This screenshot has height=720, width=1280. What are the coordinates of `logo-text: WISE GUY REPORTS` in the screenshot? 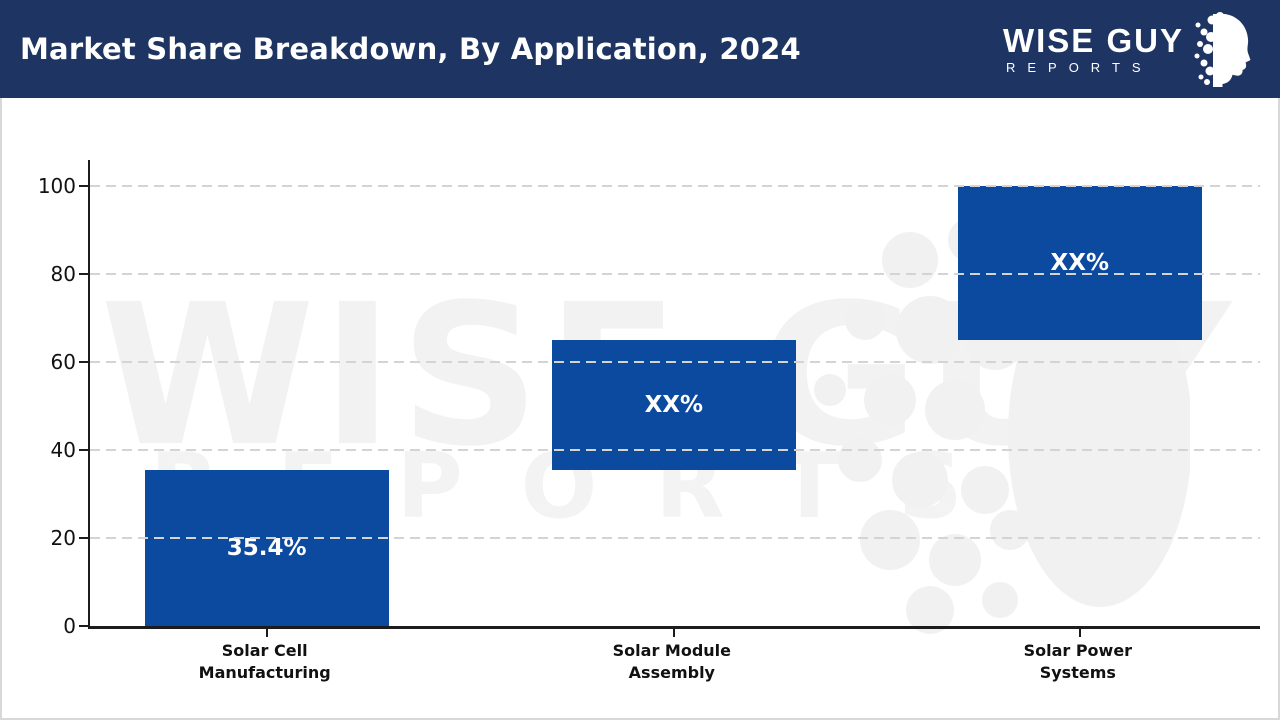 It's located at (1093, 49).